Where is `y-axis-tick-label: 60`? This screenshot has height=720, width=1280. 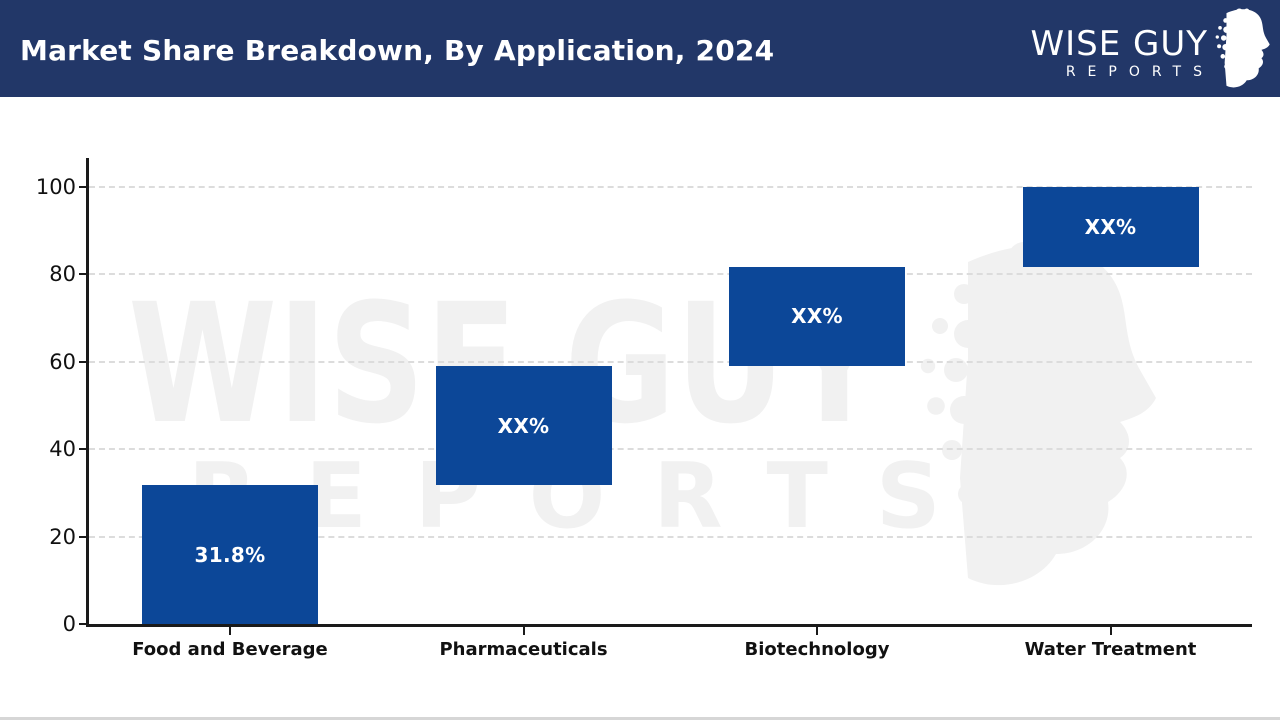 y-axis-tick-label: 60 is located at coordinates (62, 361).